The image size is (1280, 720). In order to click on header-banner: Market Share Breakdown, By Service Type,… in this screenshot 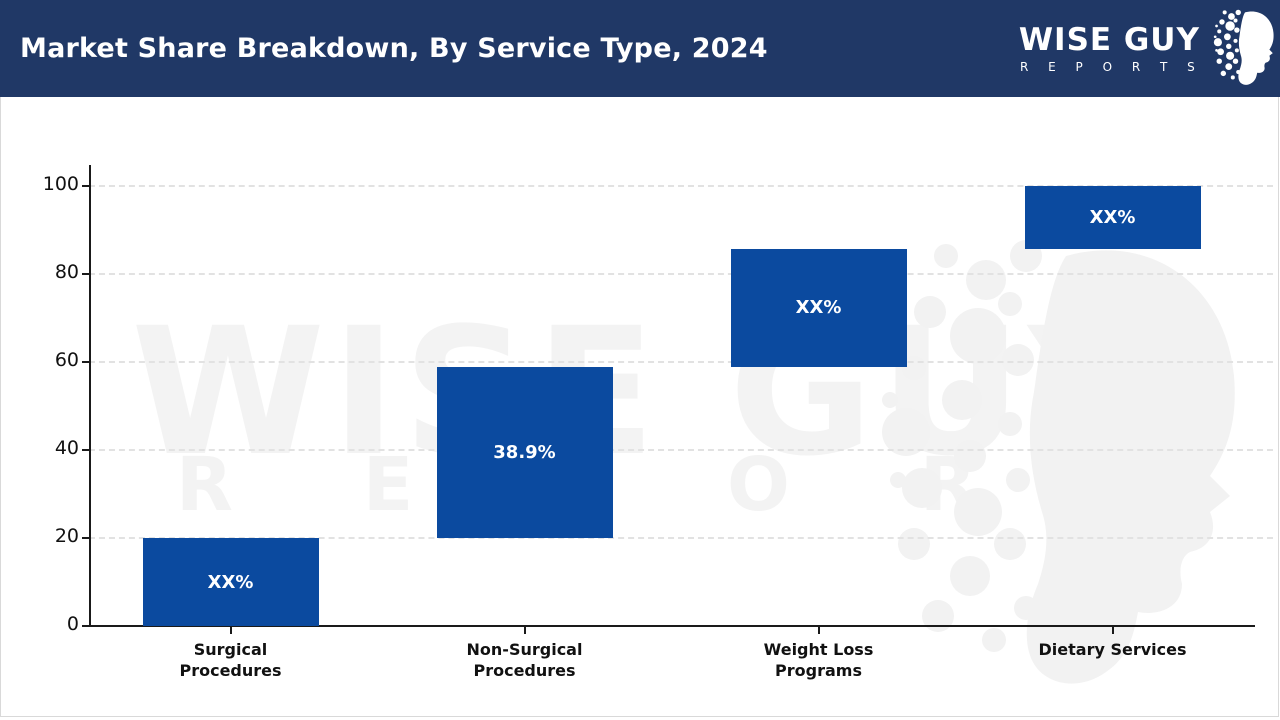, I will do `click(640, 48)`.